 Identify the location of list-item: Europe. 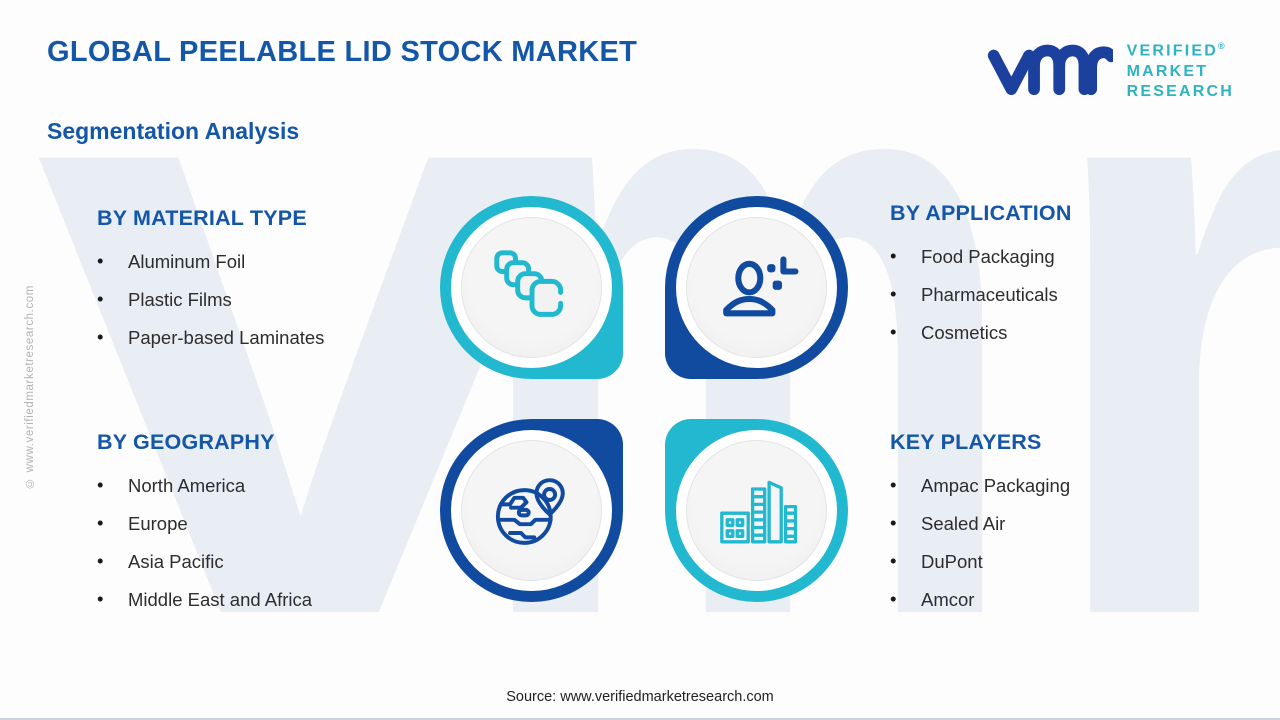
(262, 523).